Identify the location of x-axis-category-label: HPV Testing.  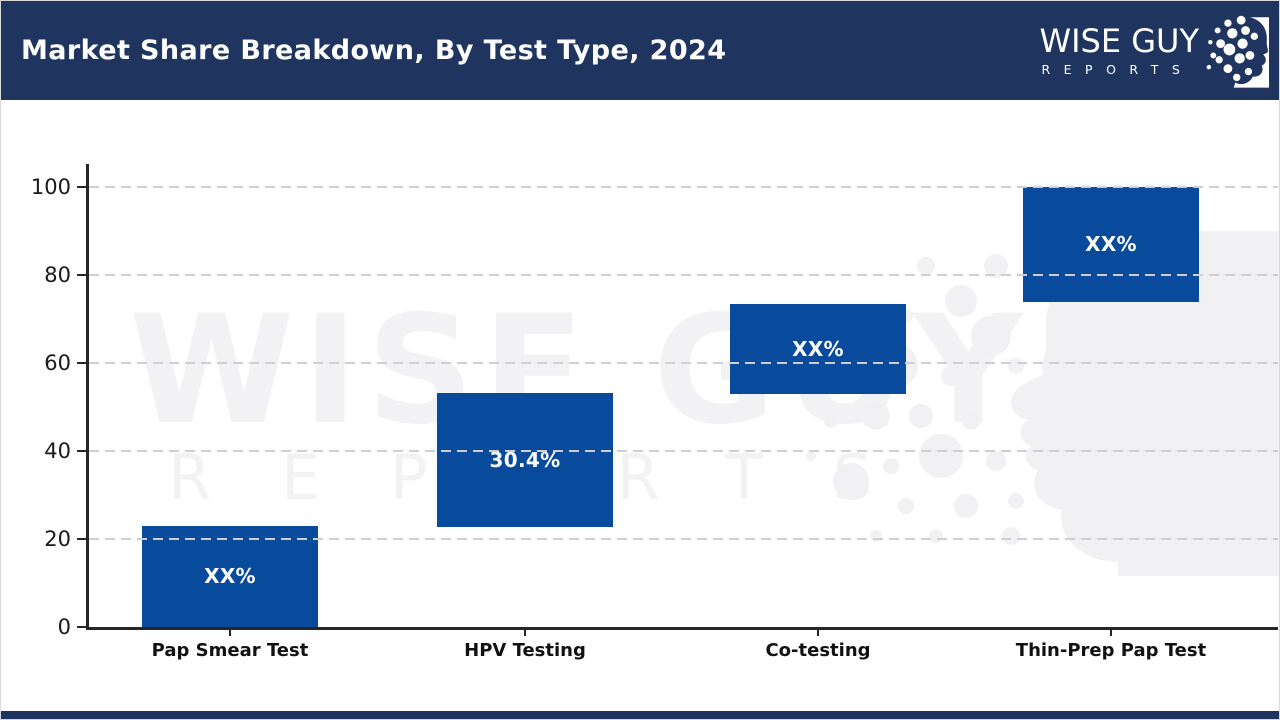
(525, 650).